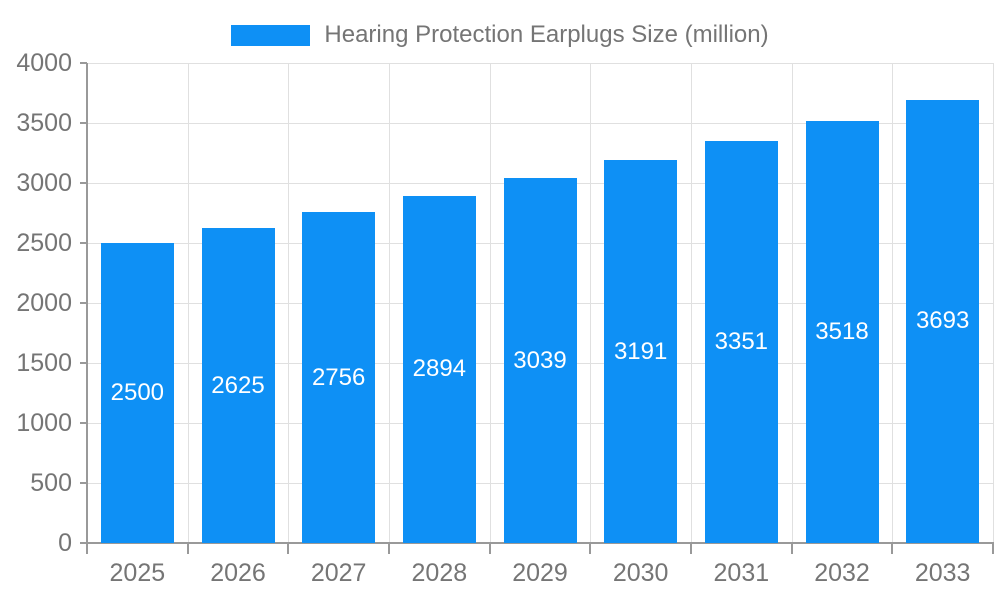  What do you see at coordinates (44, 423) in the screenshot?
I see `y-axis-label: 1000` at bounding box center [44, 423].